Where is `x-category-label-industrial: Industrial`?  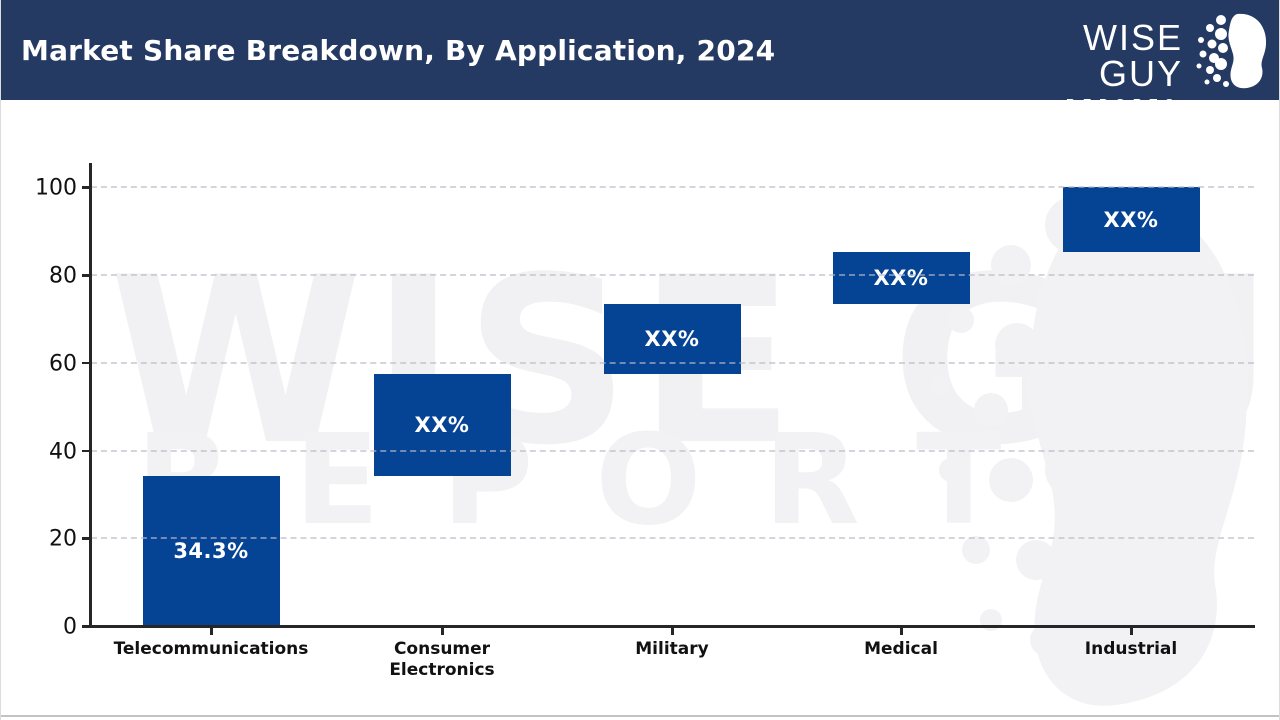
x-category-label-industrial: Industrial is located at coordinates (1131, 649).